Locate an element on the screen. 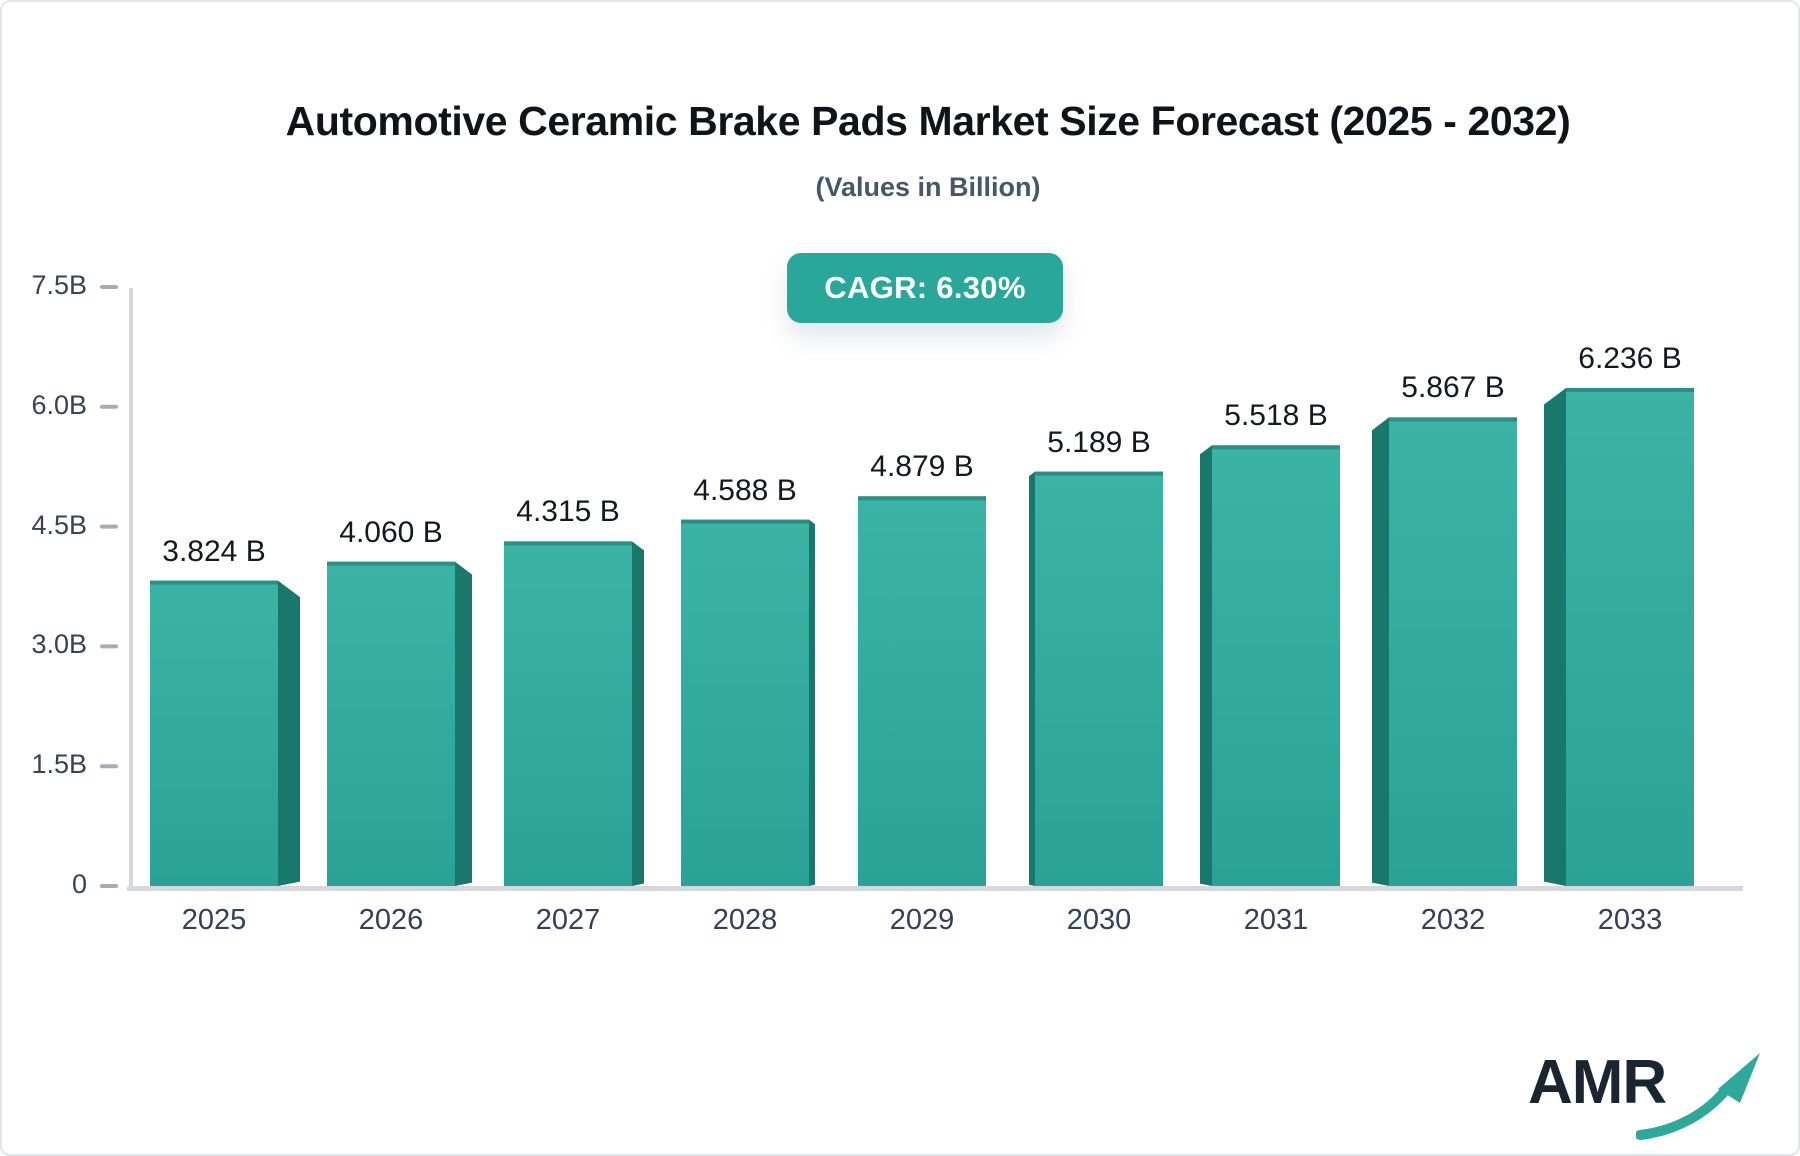 The width and height of the screenshot is (1800, 1156). x-axis-label-2032: 2032 is located at coordinates (1453, 920).